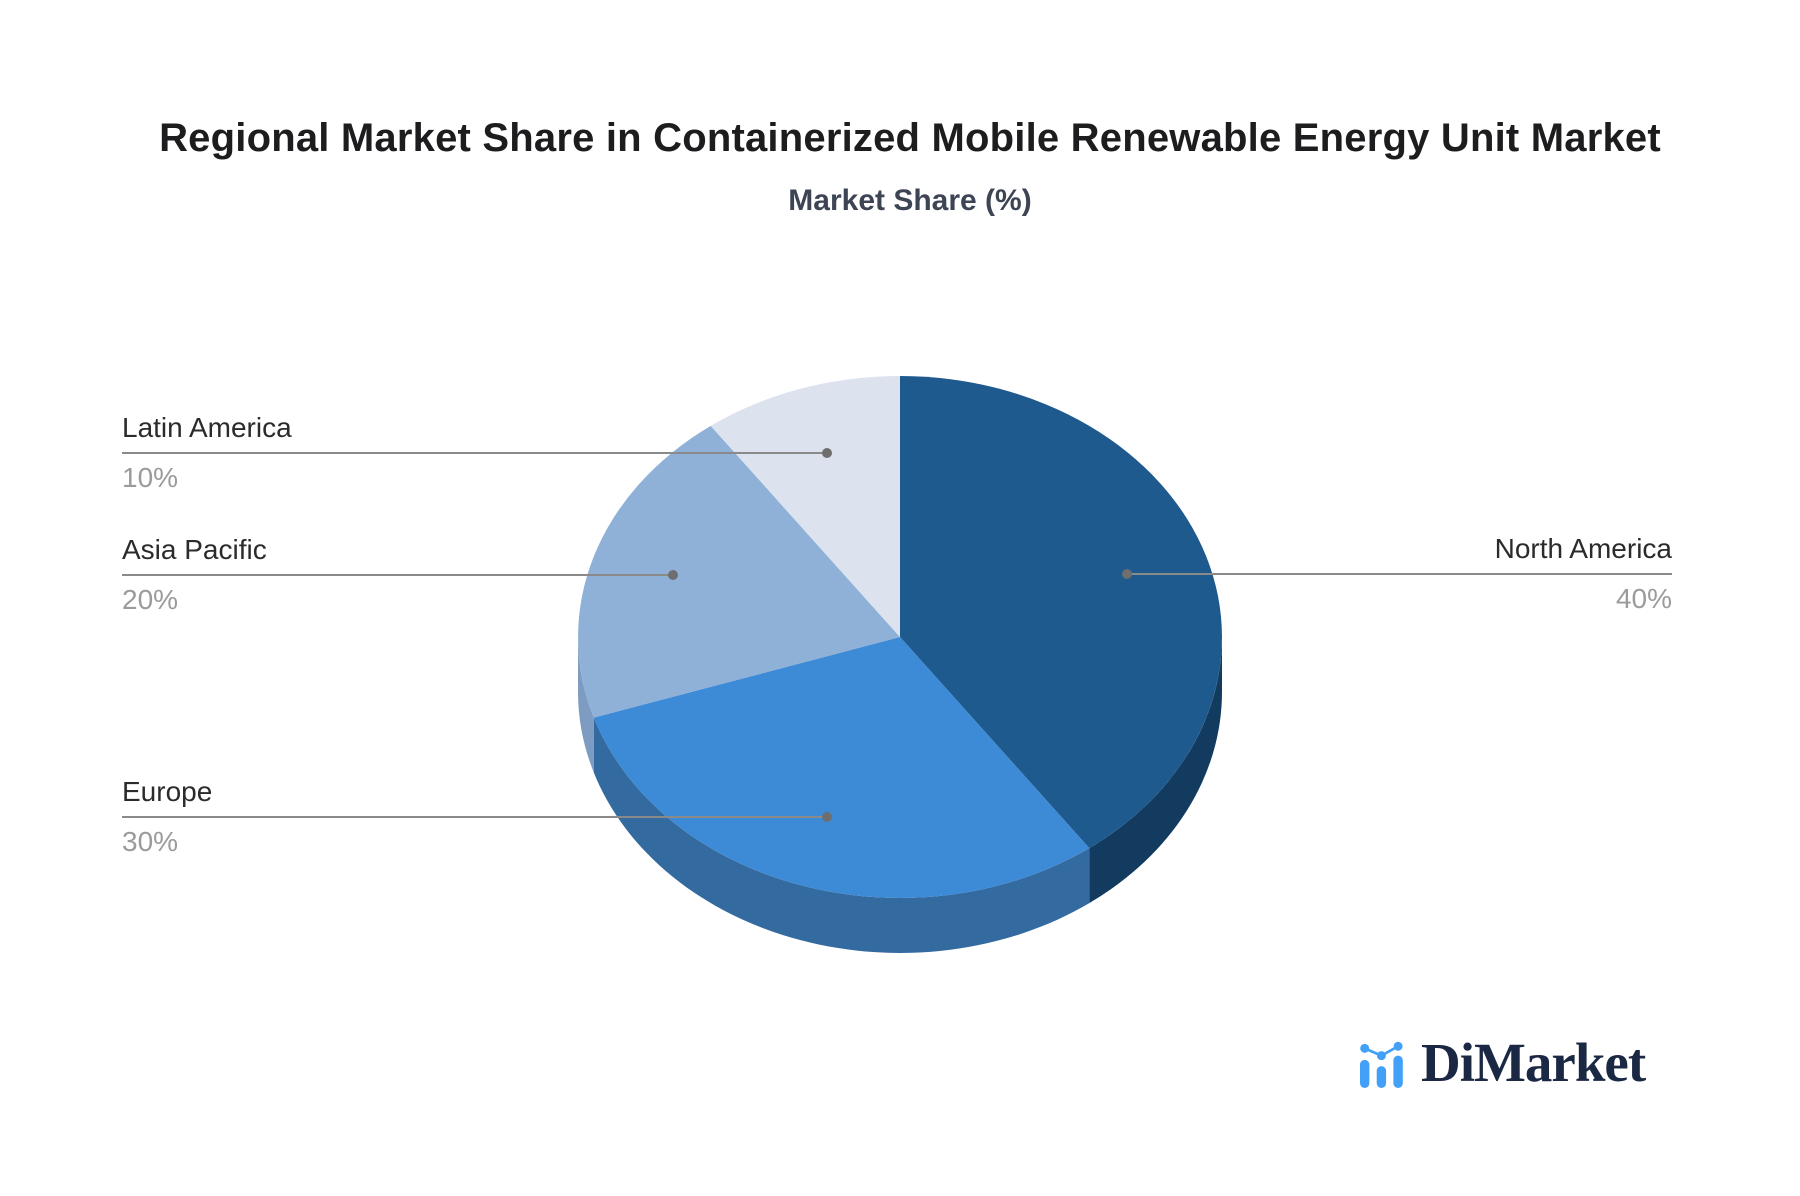 The height and width of the screenshot is (1196, 1800). Describe the element at coordinates (586, 705) in the screenshot. I see `pie-side-asia-pacific` at that location.